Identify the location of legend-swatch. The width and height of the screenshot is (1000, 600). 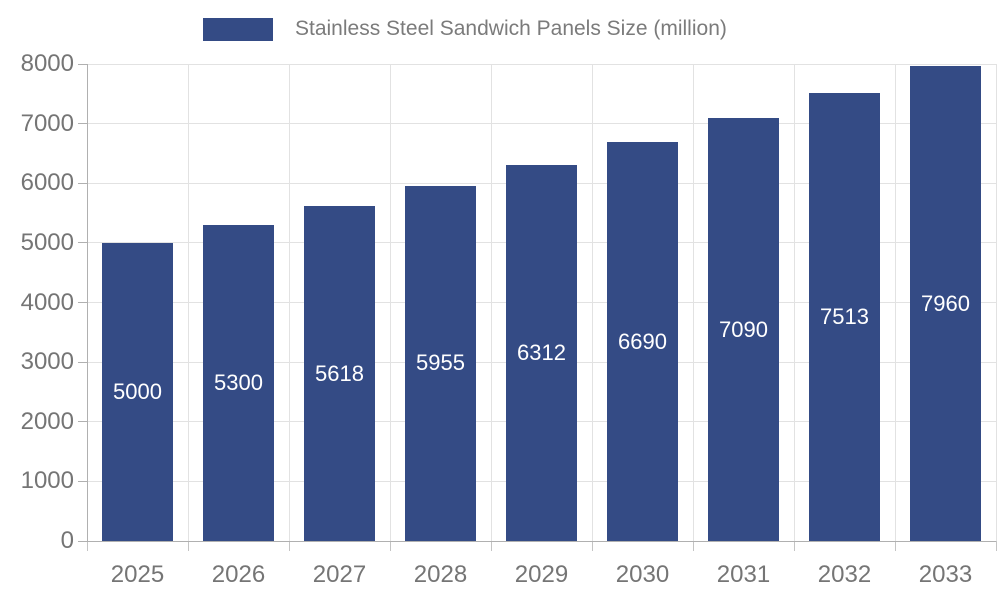
(238, 29).